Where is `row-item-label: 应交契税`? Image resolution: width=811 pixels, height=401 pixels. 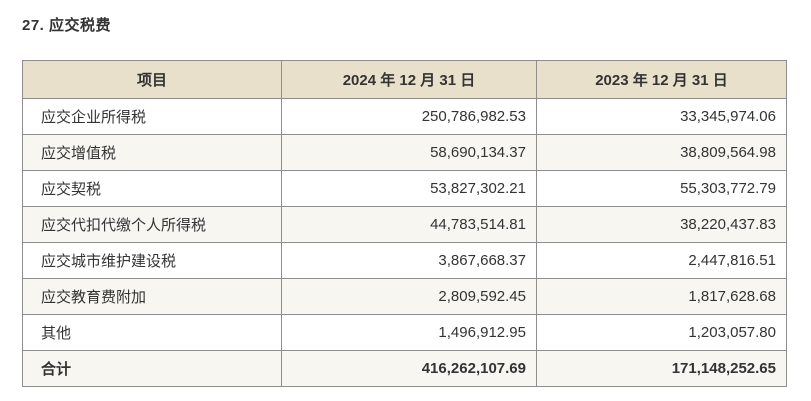
row-item-label: 应交契税 is located at coordinates (152, 188).